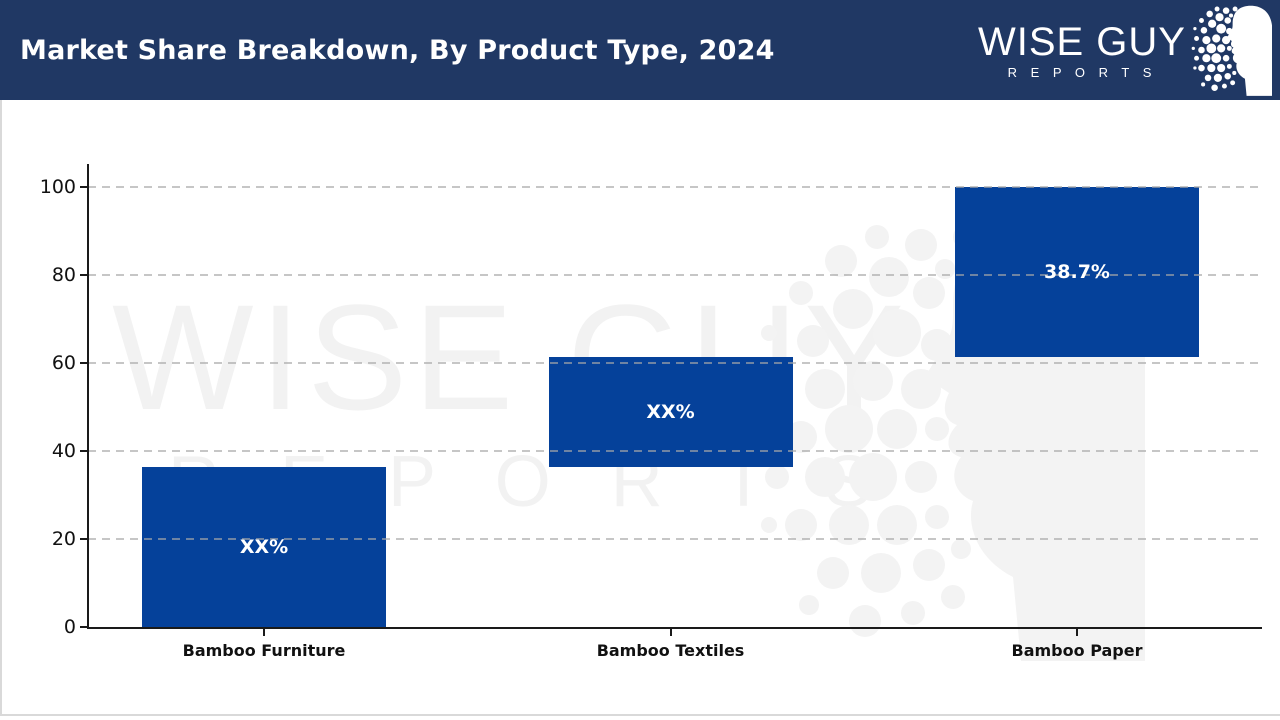 Image resolution: width=1280 pixels, height=720 pixels. I want to click on y-tick-label: 60, so click(63, 363).